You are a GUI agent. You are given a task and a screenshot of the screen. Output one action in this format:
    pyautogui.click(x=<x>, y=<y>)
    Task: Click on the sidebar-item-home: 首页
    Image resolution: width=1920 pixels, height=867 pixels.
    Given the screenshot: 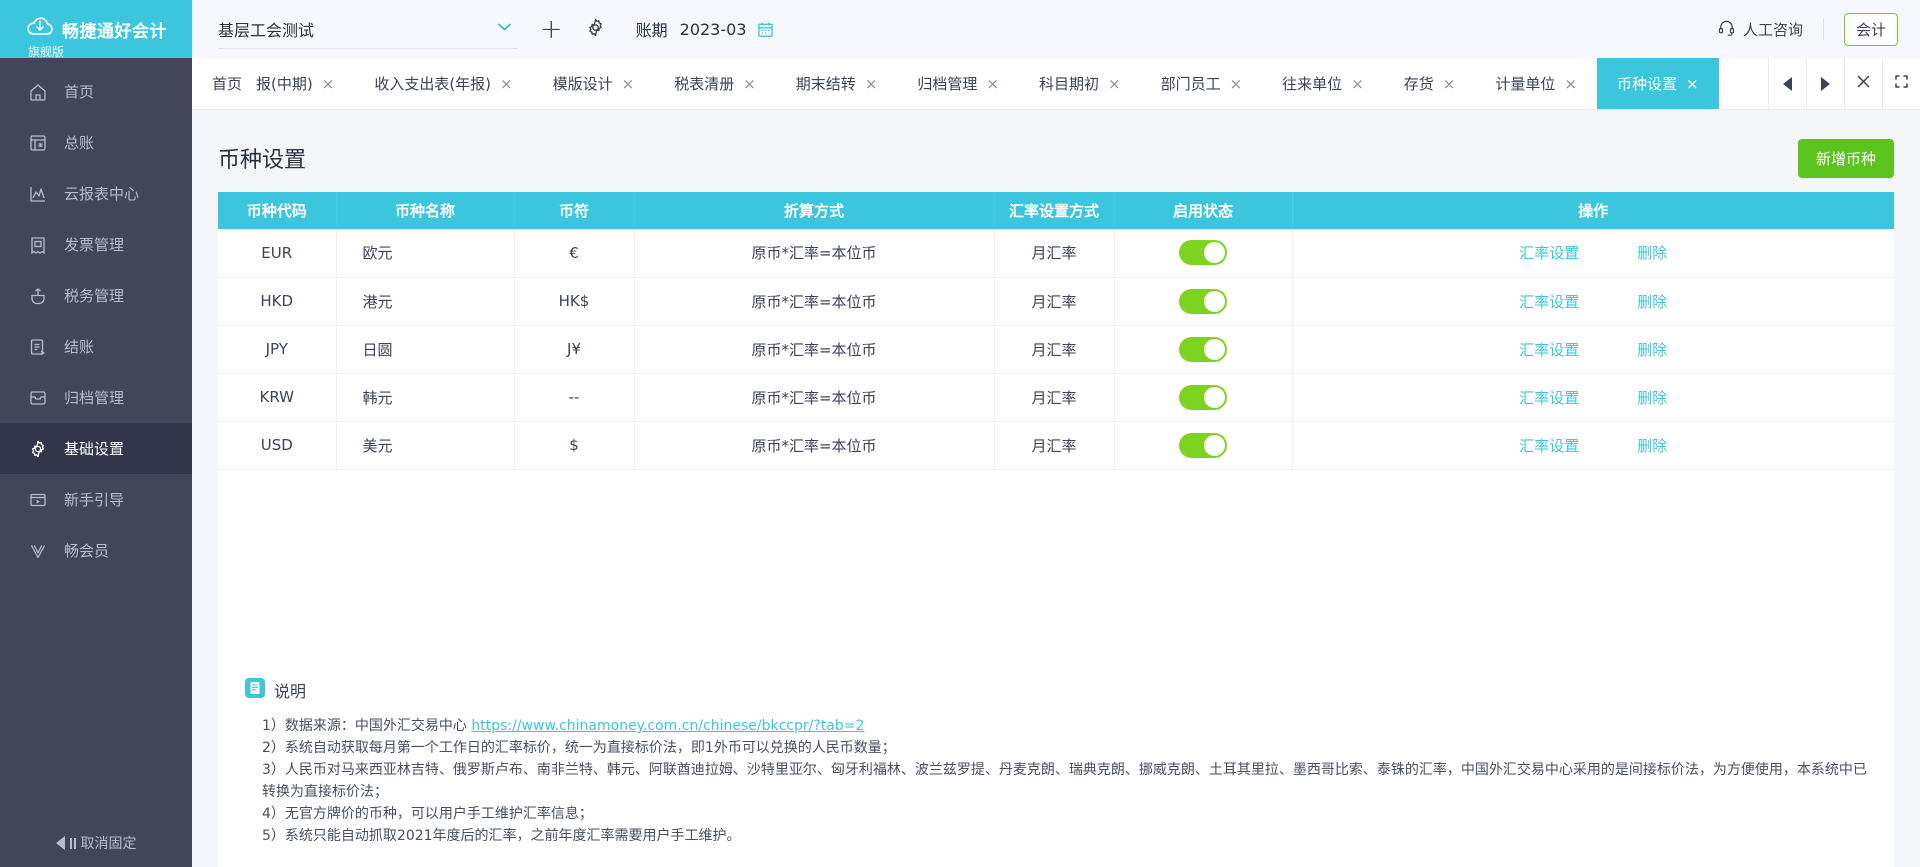 What is the action you would take?
    pyautogui.click(x=96, y=91)
    